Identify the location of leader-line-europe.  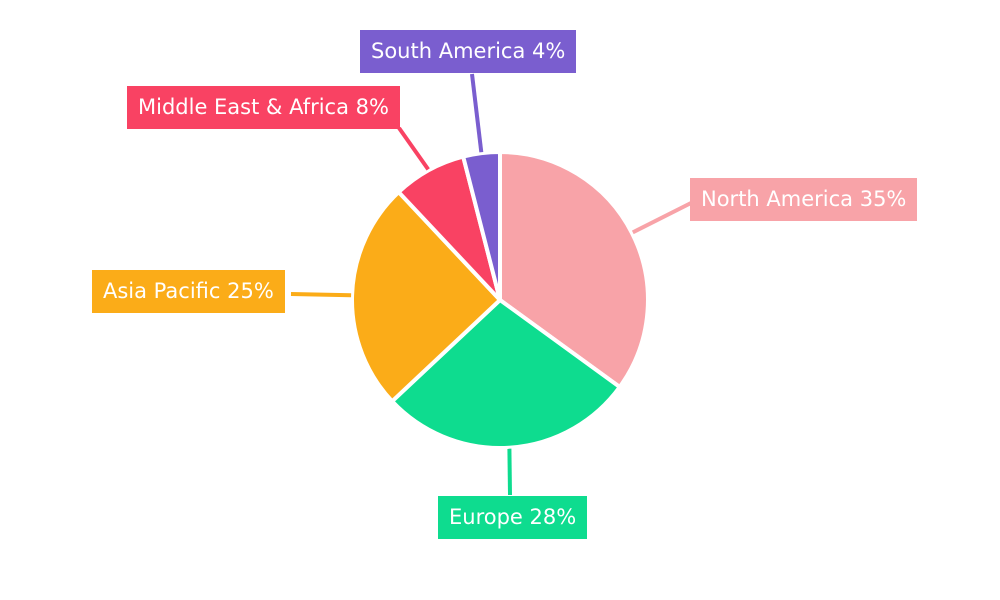
(509, 472).